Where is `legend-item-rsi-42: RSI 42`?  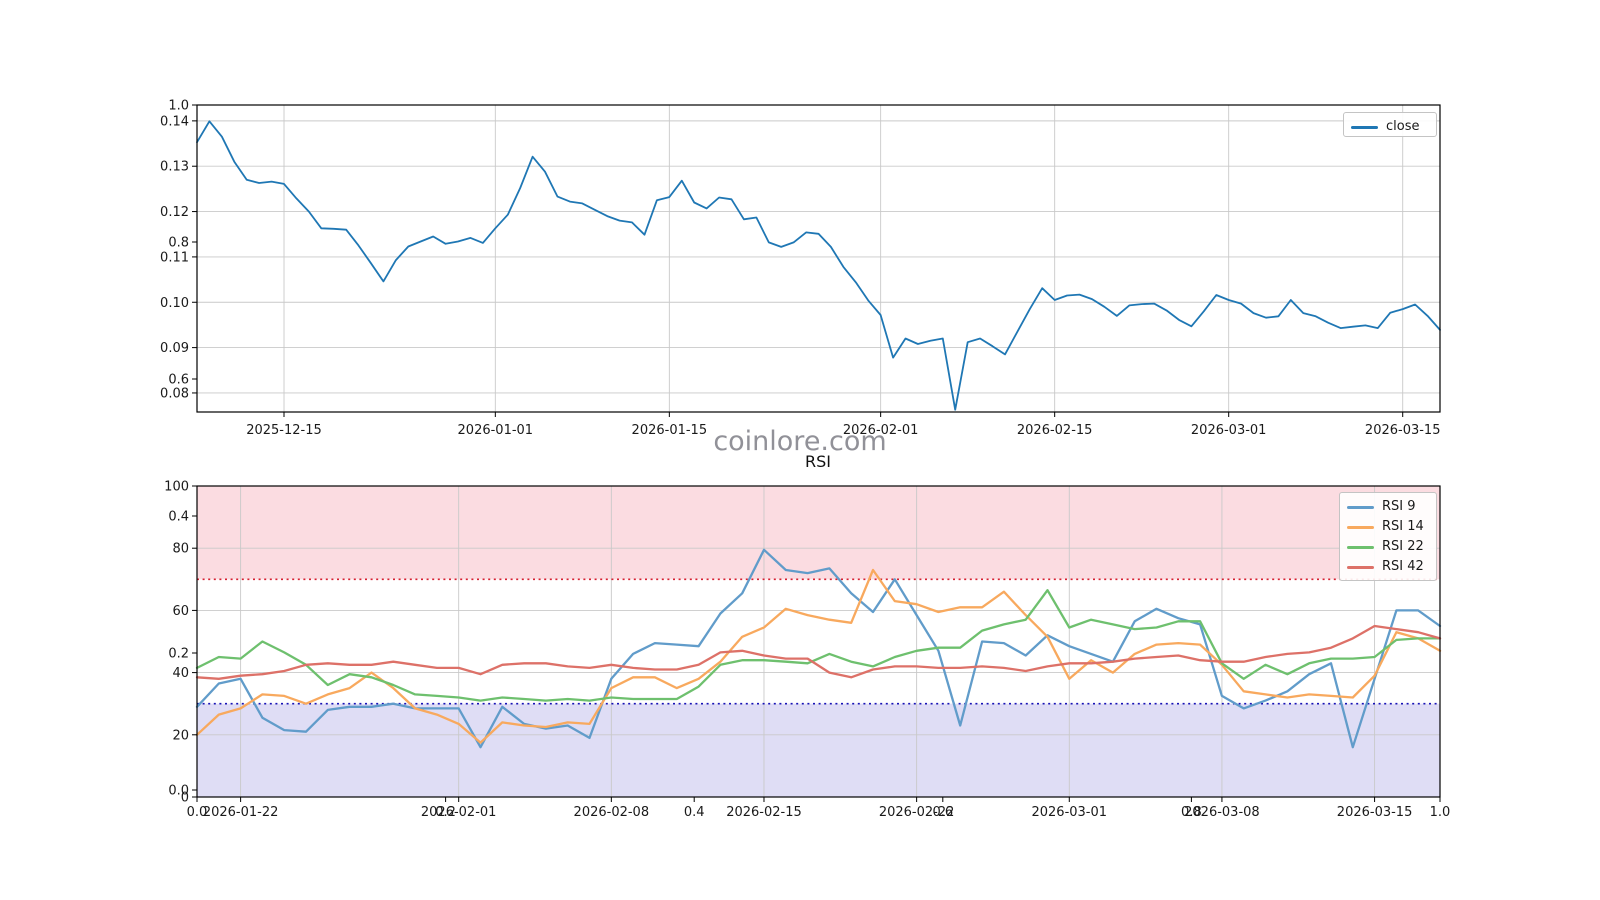 legend-item-rsi-42: RSI 42 is located at coordinates (1387, 567).